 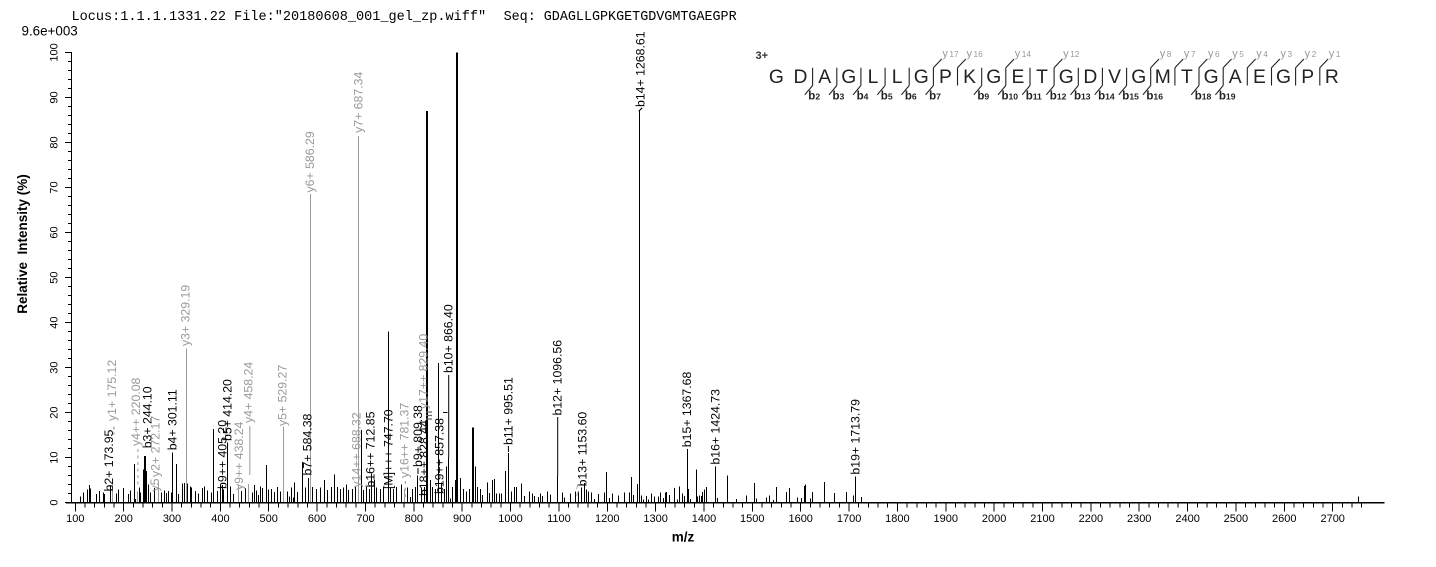 What do you see at coordinates (897, 519) in the screenshot?
I see `svg-text: 1800` at bounding box center [897, 519].